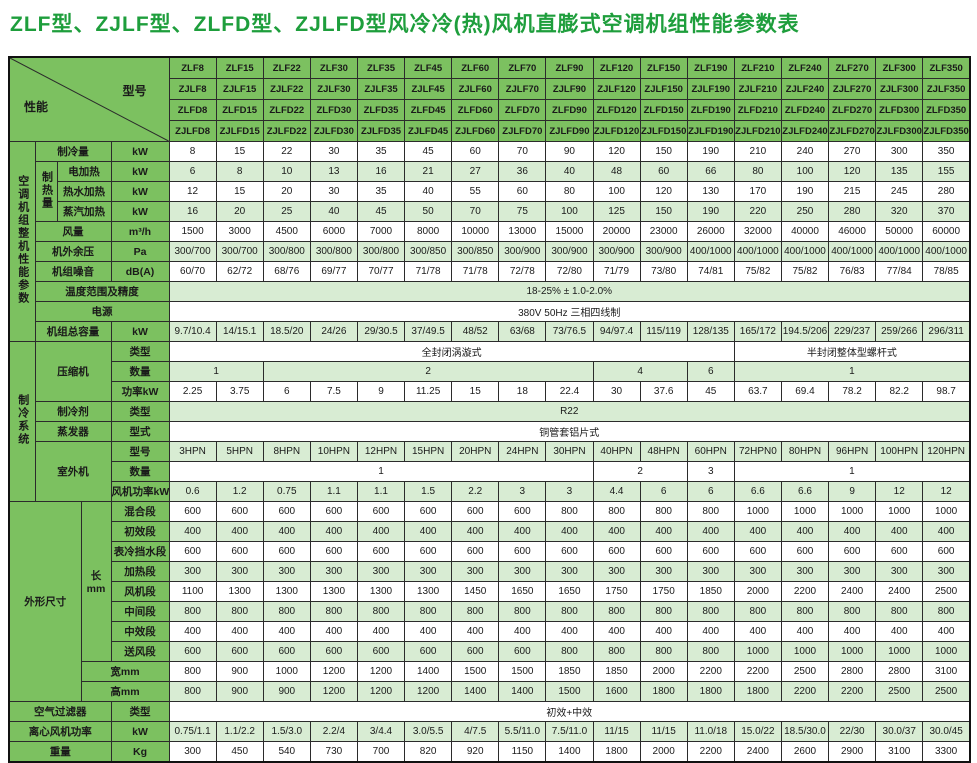 This screenshot has width=977, height=763. I want to click on value-cell: 3HPN, so click(192, 451).